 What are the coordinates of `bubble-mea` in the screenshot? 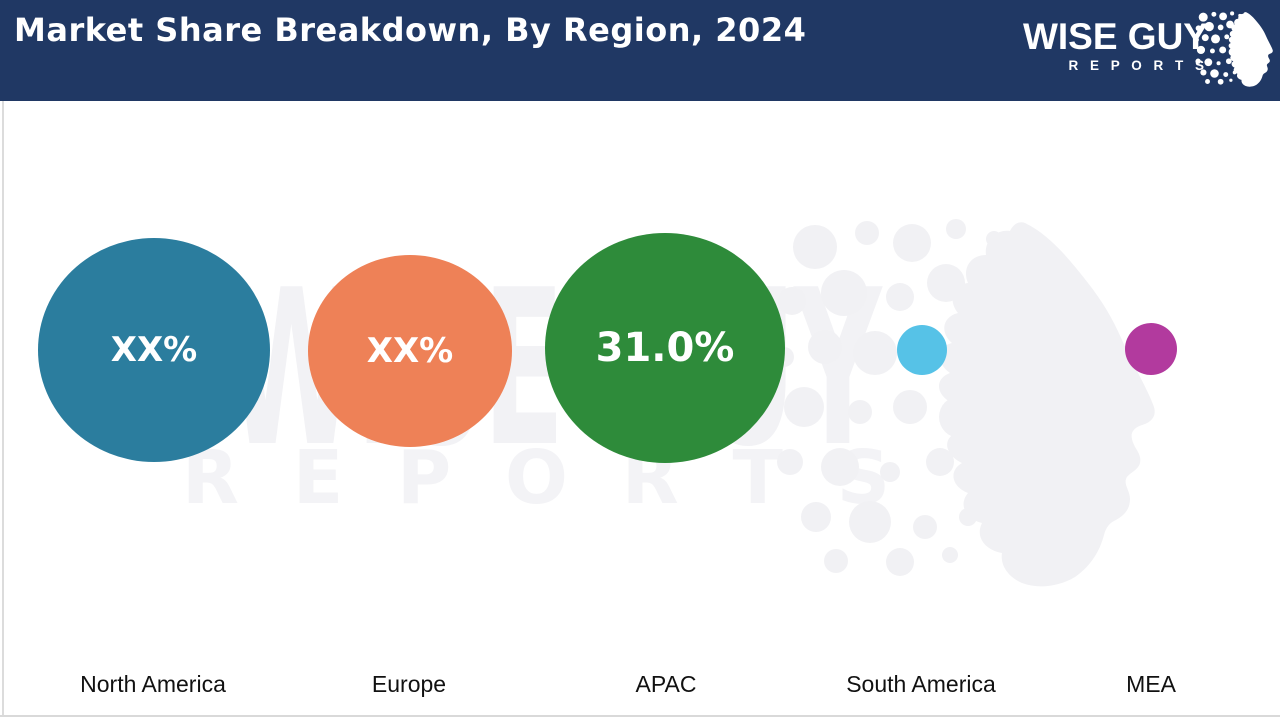 It's located at (1151, 349).